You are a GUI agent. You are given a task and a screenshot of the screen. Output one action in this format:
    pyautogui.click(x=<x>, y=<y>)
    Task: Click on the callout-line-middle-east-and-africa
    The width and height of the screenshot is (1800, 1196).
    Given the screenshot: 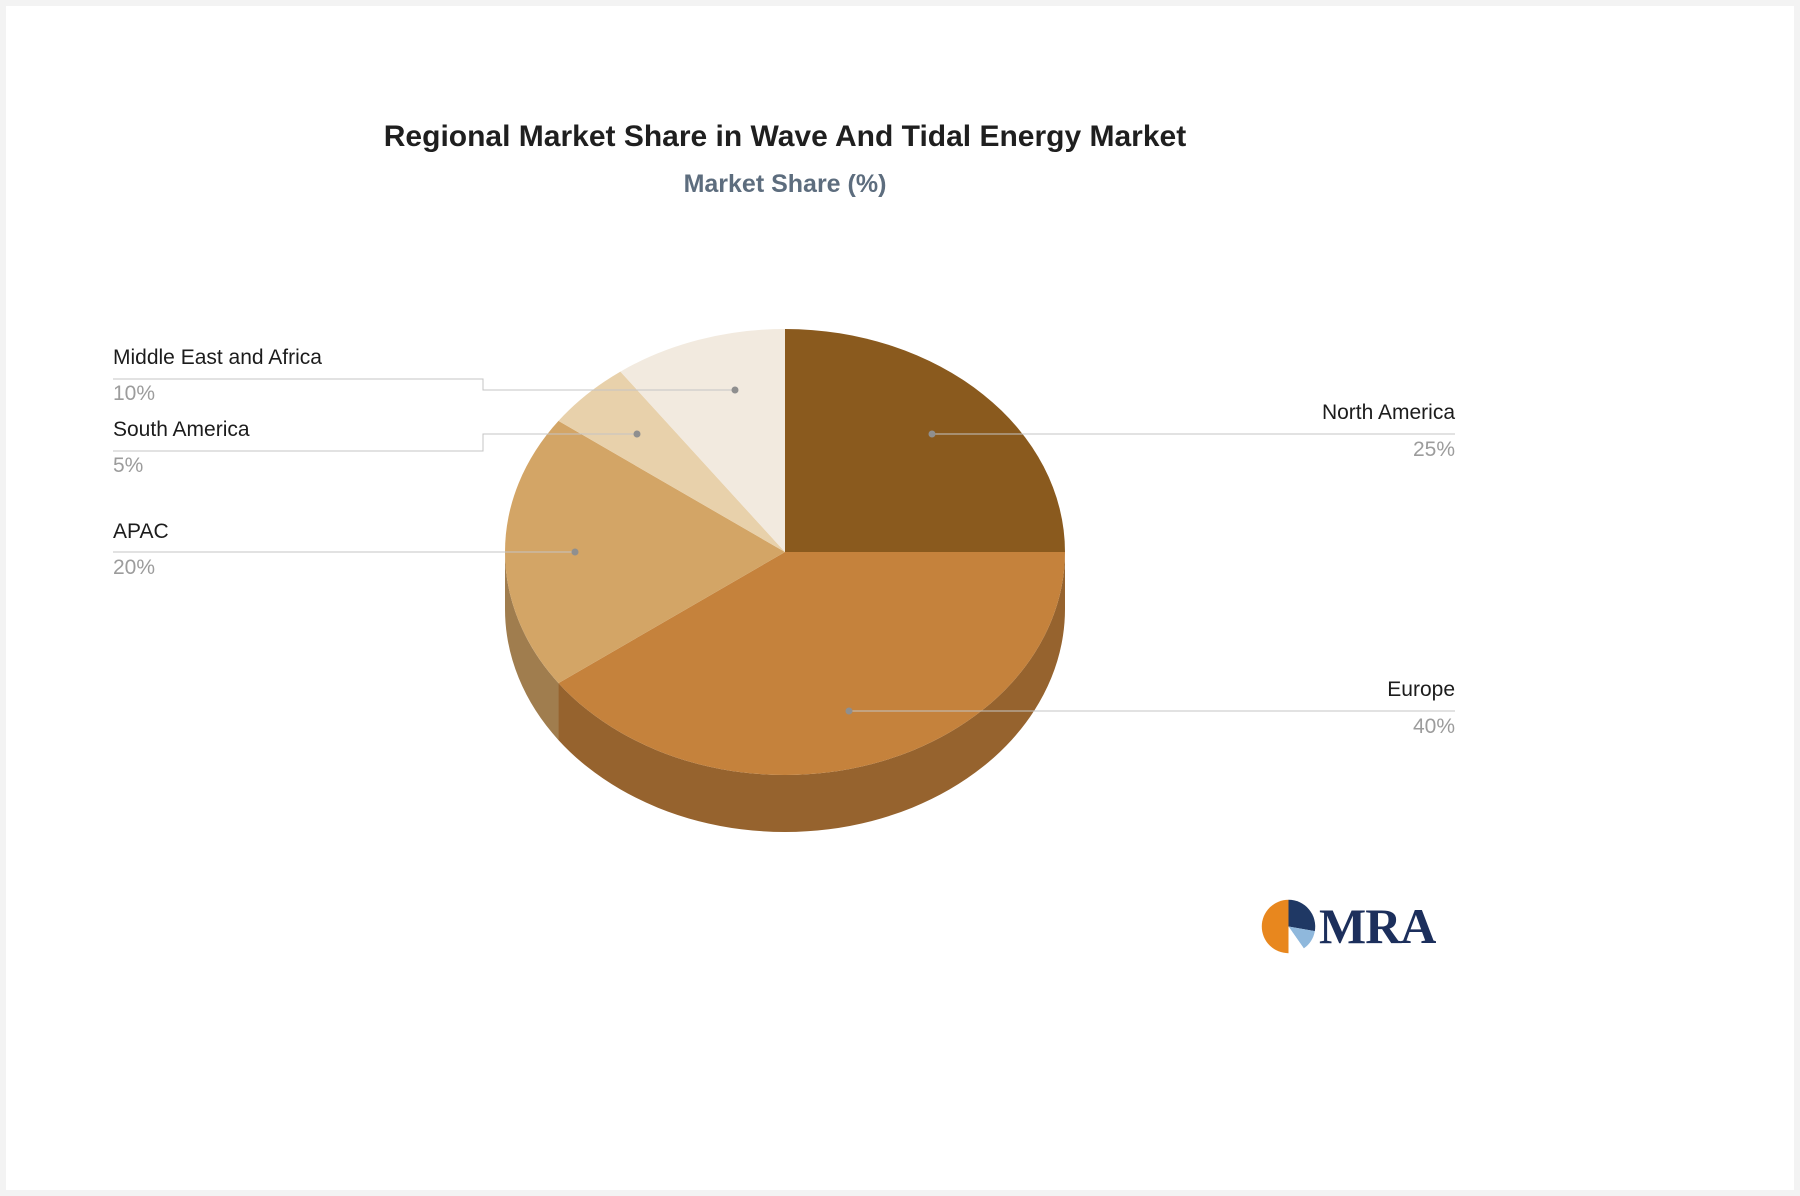 What is the action you would take?
    pyautogui.click(x=424, y=384)
    